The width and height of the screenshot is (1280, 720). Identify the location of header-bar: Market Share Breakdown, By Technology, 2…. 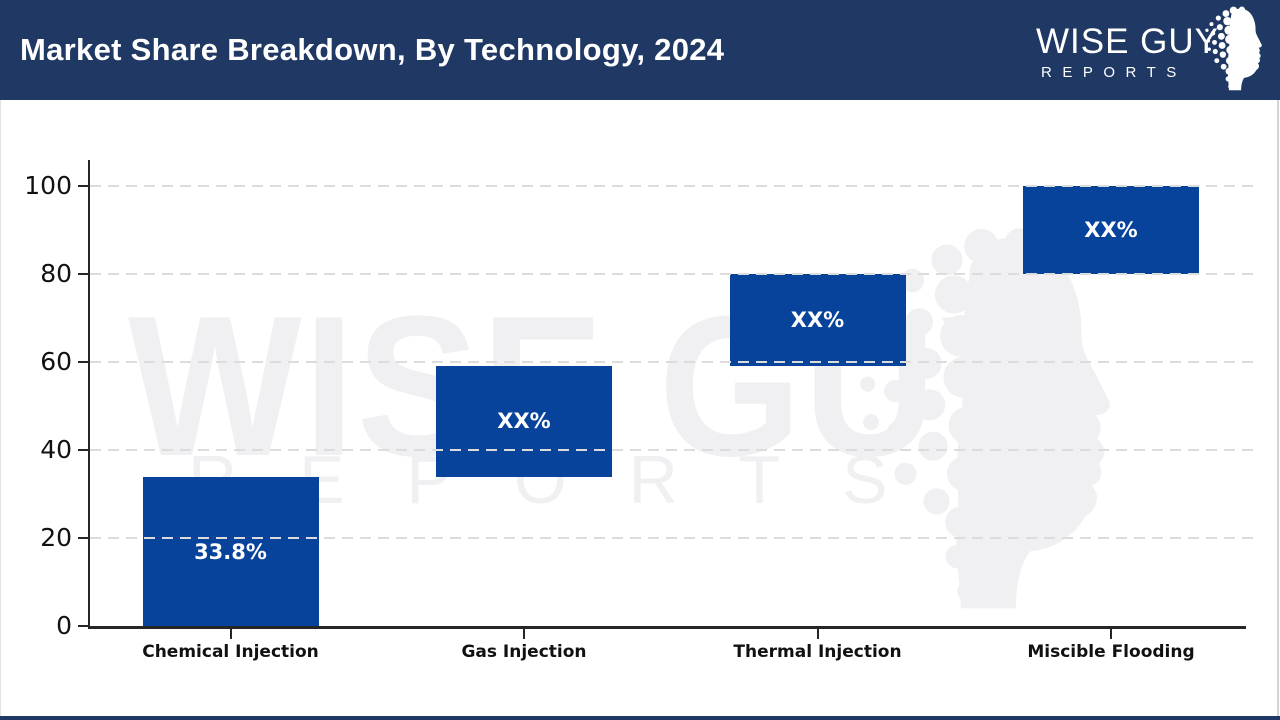
(640, 50).